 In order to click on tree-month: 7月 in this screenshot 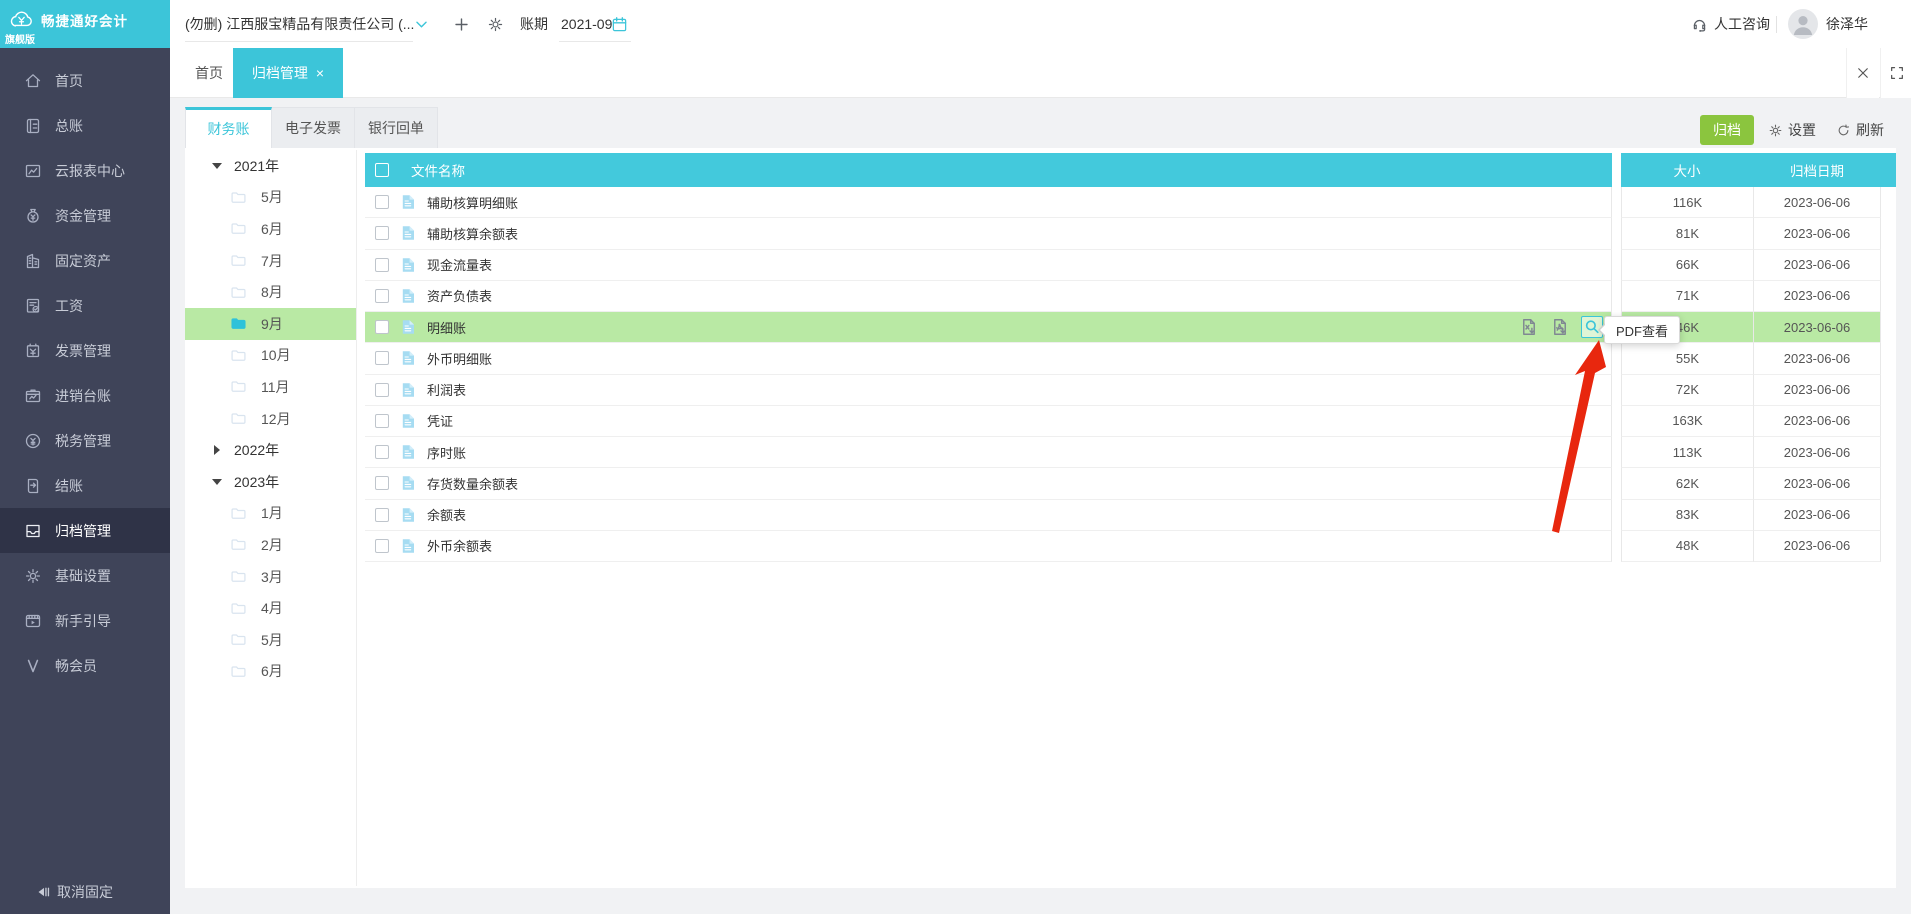, I will do `click(270, 261)`.